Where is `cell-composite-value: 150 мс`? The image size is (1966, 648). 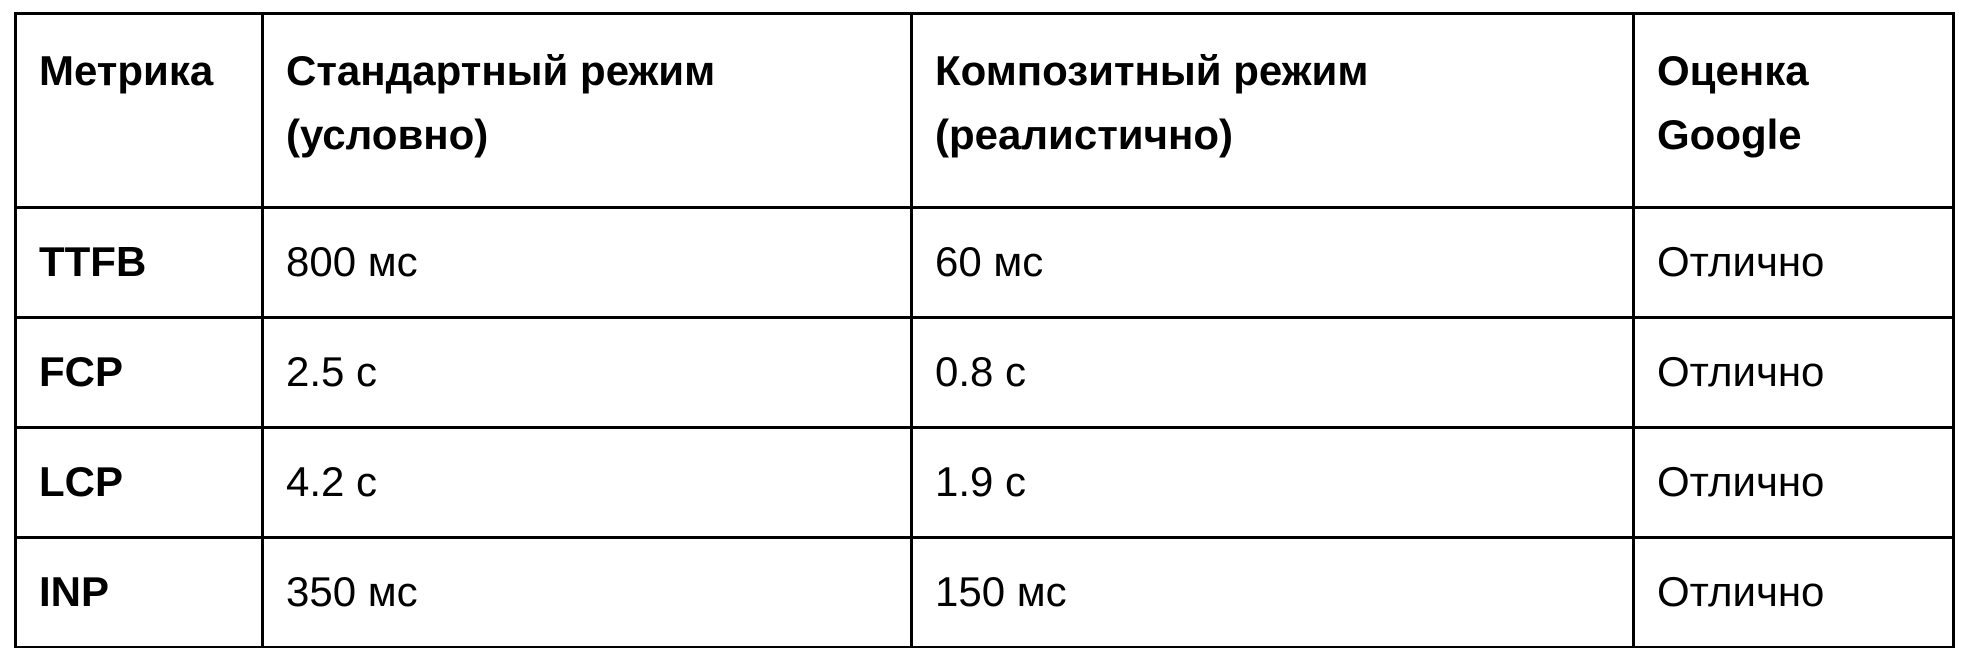 cell-composite-value: 150 мс is located at coordinates (1272, 592).